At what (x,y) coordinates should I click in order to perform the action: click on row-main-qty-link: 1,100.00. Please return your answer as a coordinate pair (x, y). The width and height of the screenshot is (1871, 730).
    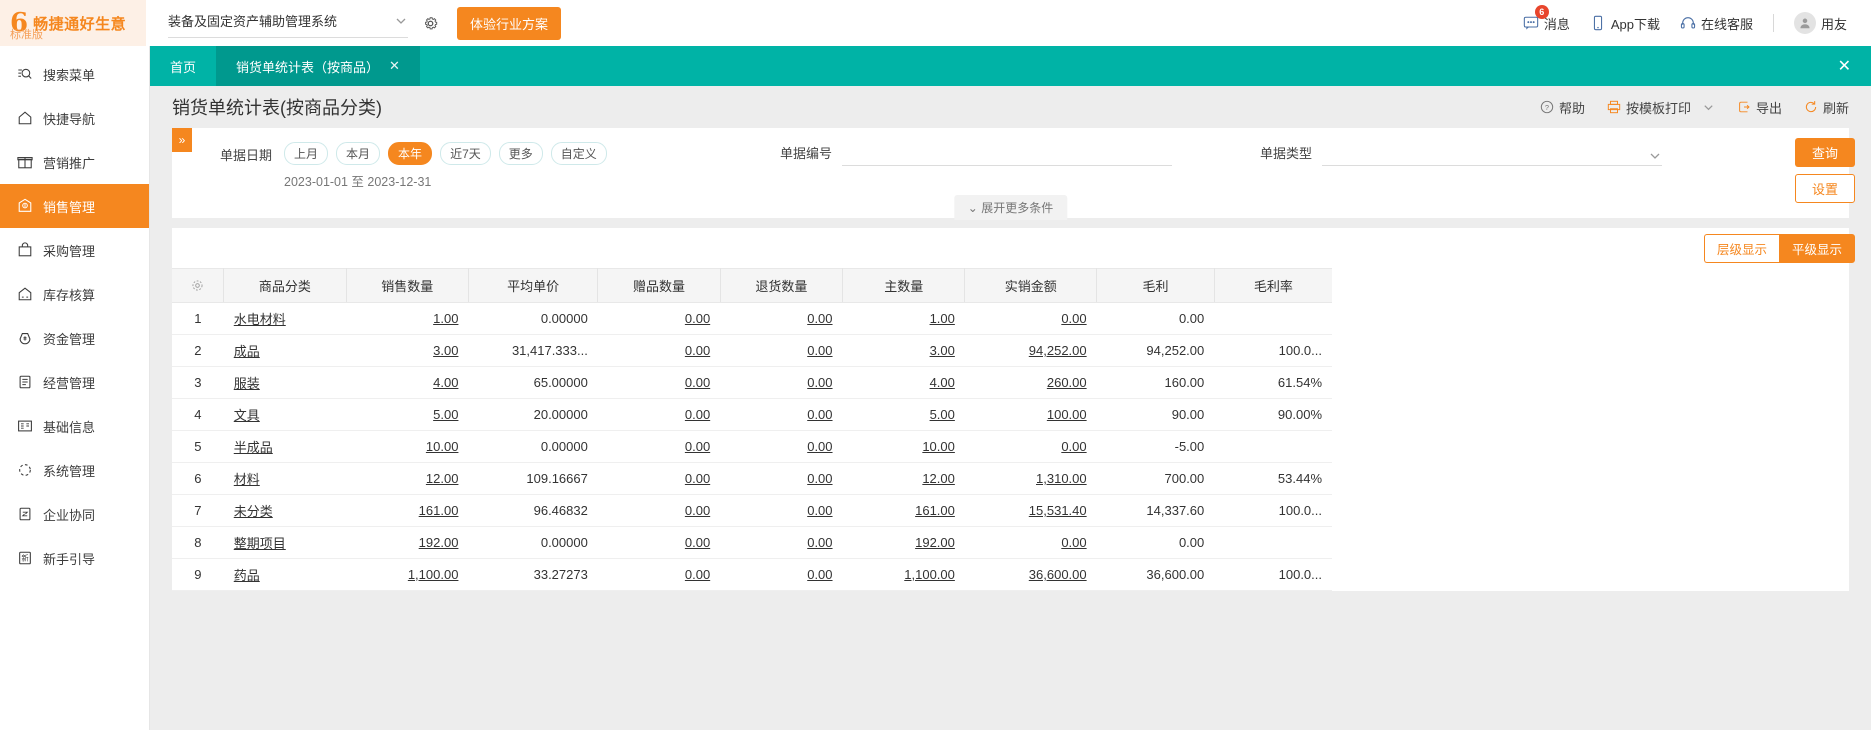
    Looking at the image, I should click on (929, 574).